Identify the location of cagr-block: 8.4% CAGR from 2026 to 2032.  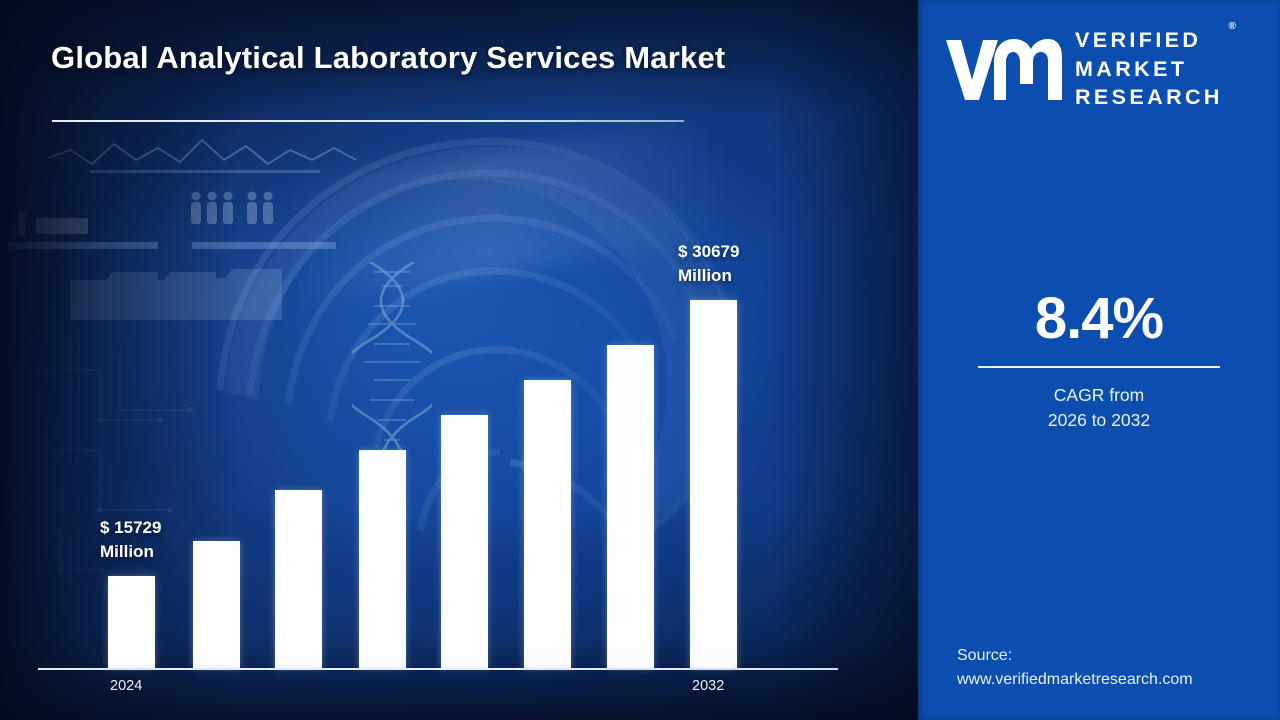
(1099, 362).